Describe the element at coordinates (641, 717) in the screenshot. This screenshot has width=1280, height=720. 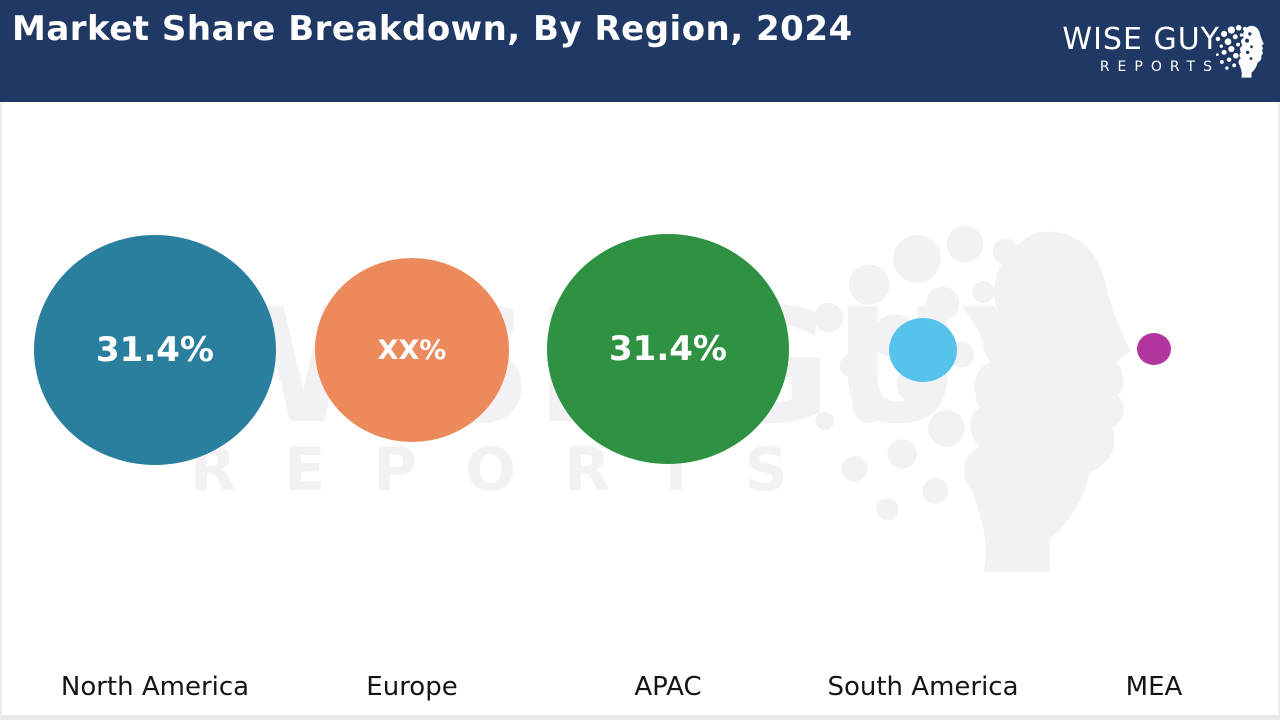
I see `bottom-border-strip` at that location.